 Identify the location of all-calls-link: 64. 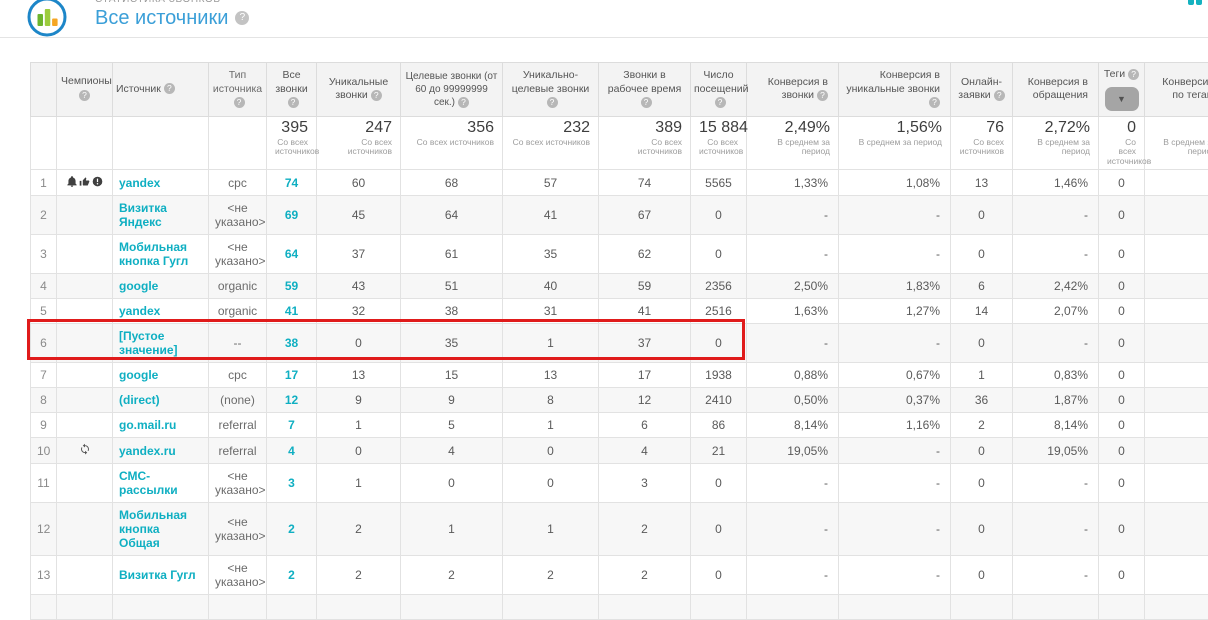
(291, 254).